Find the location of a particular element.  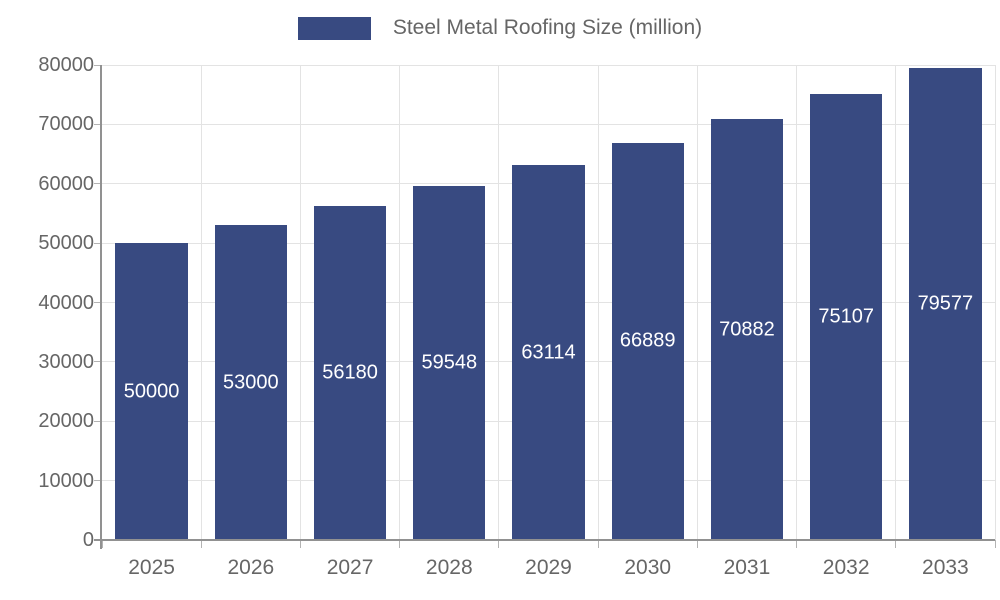

x-tick-label: 2029 is located at coordinates (548, 567).